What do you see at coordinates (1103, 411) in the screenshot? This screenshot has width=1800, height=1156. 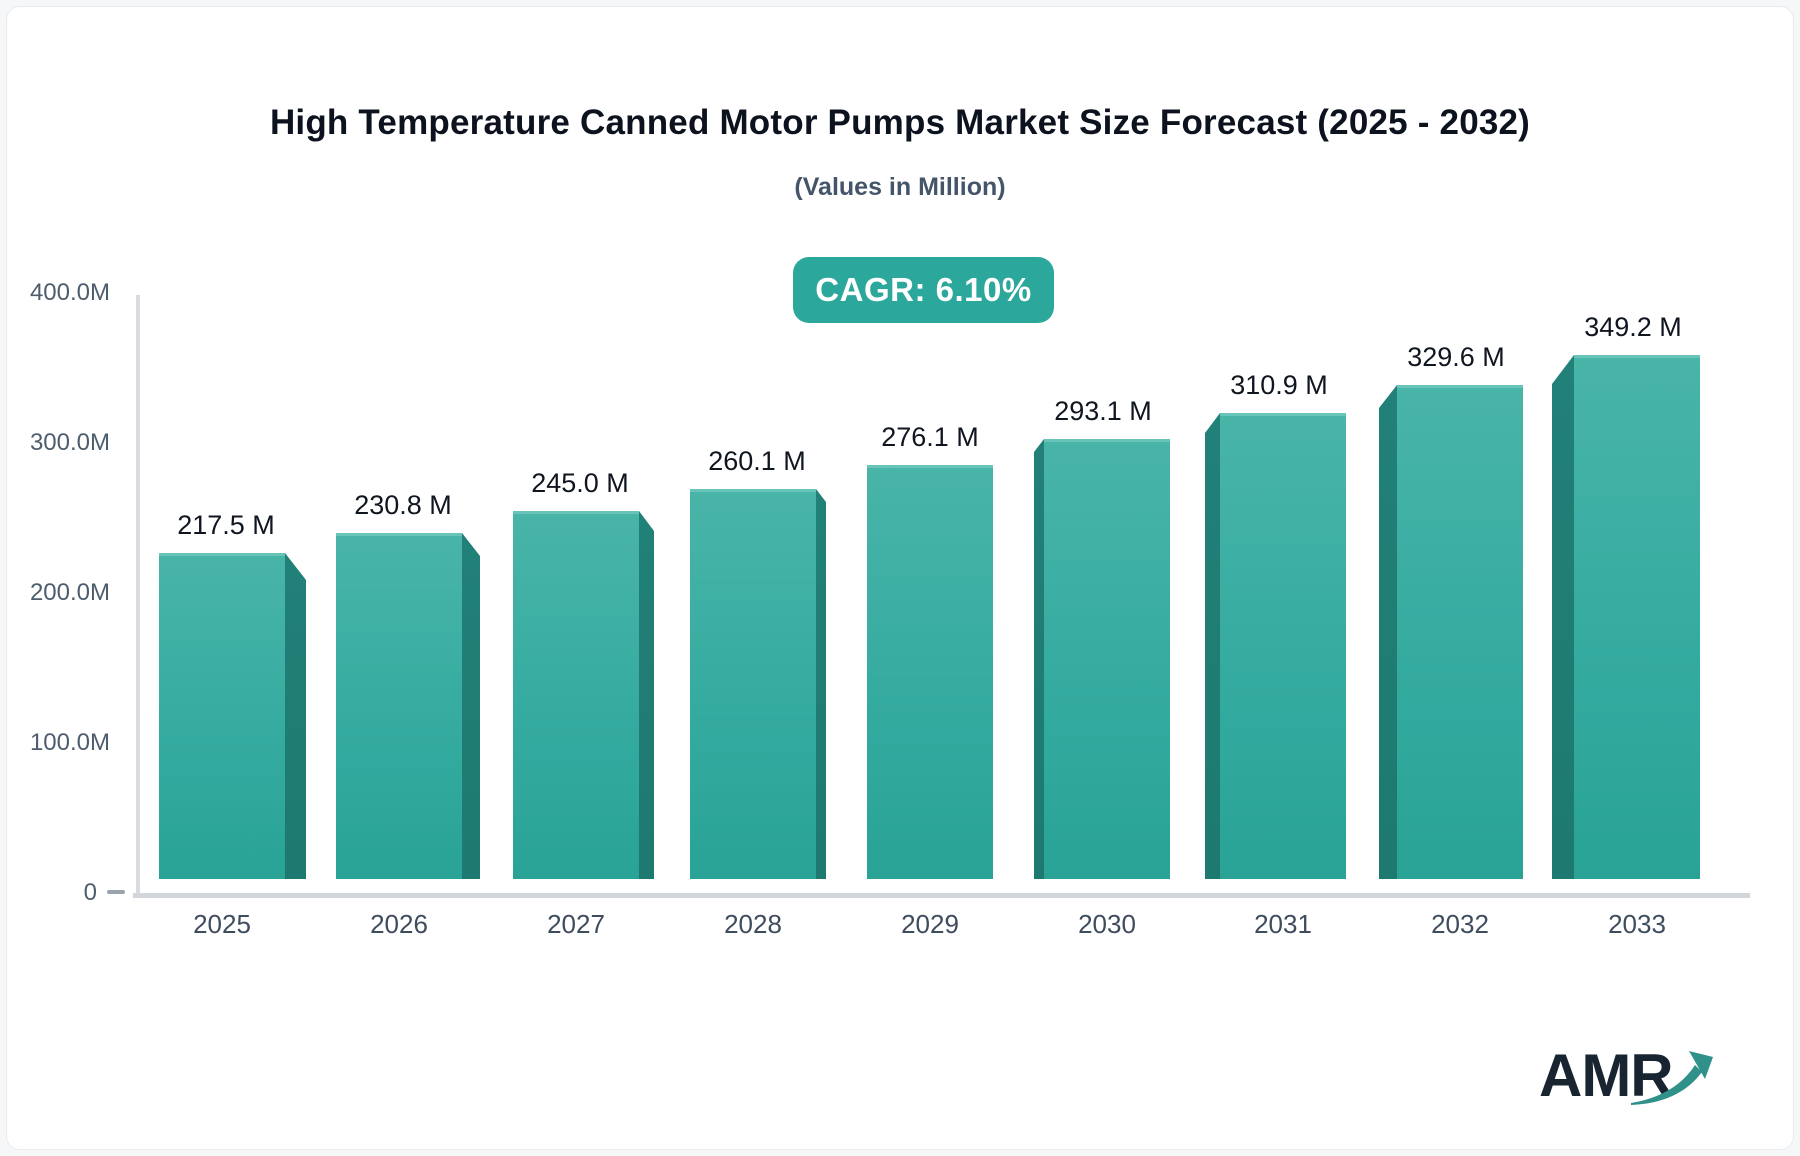 I see `bar-value-label: 293.1 M` at bounding box center [1103, 411].